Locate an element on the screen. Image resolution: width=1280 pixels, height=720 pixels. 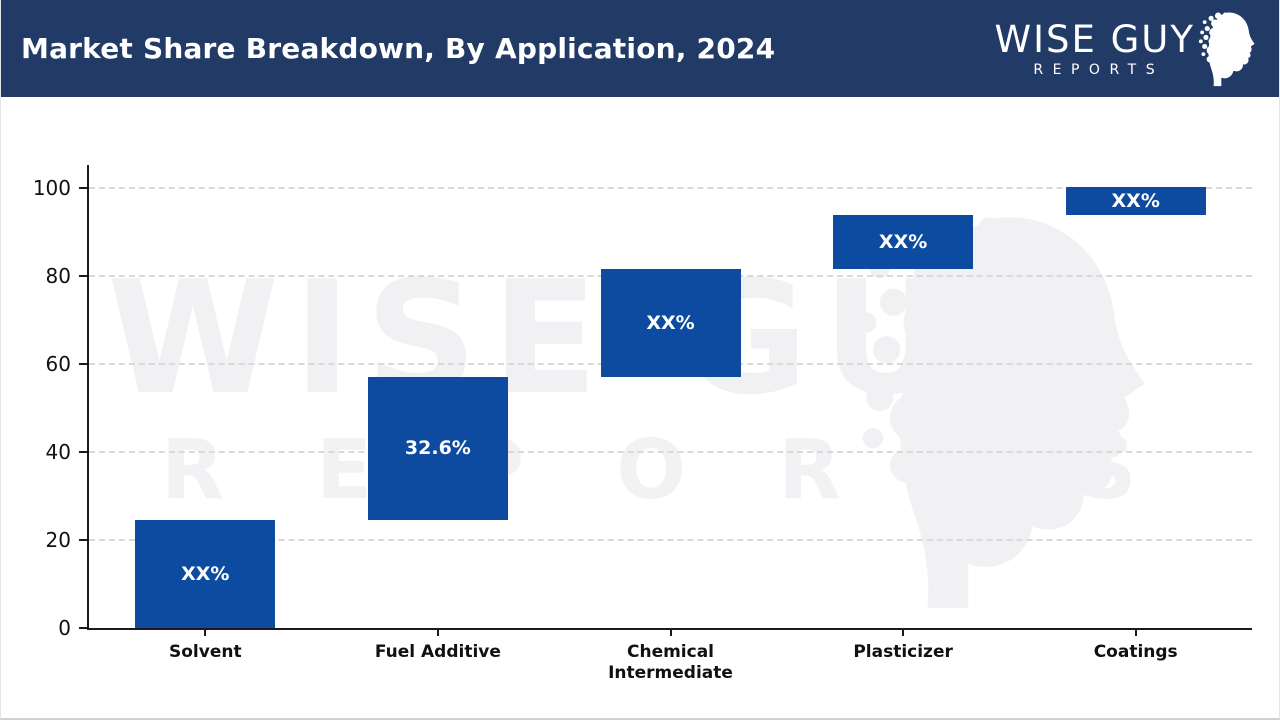
bar-coatings: XX% is located at coordinates (1135, 200).